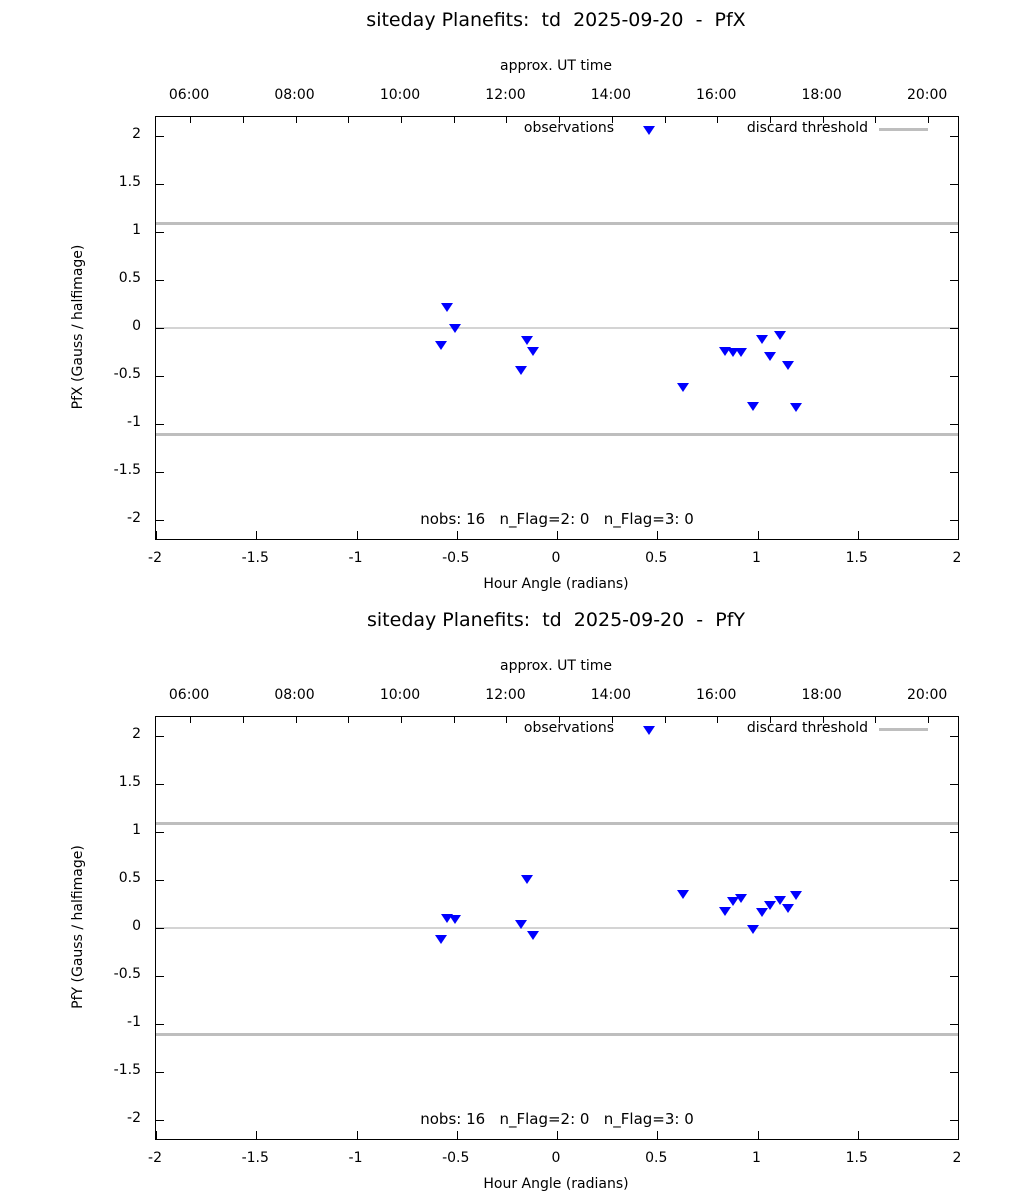 Image resolution: width=1024 pixels, height=1200 pixels. I want to click on ut-tick-label: 20:00, so click(927, 95).